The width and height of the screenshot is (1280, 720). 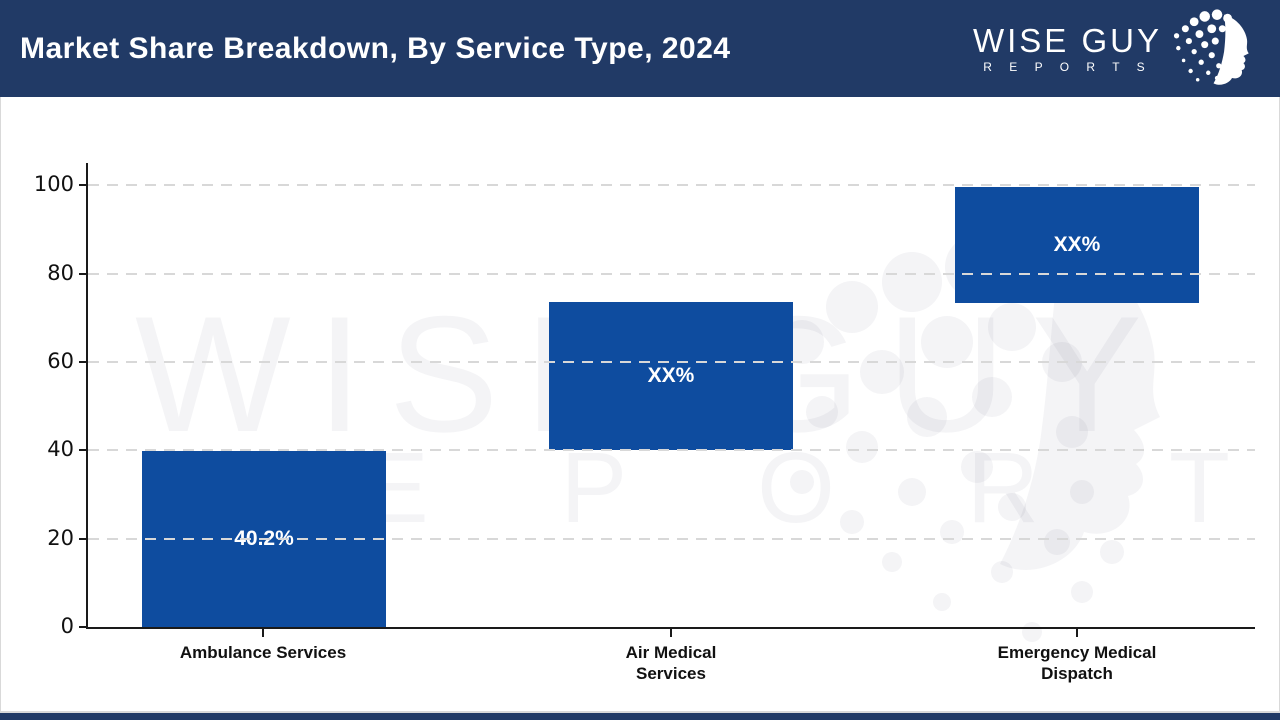 I want to click on bar-emergency-medical-dispatch: XX%, so click(x=1077, y=245).